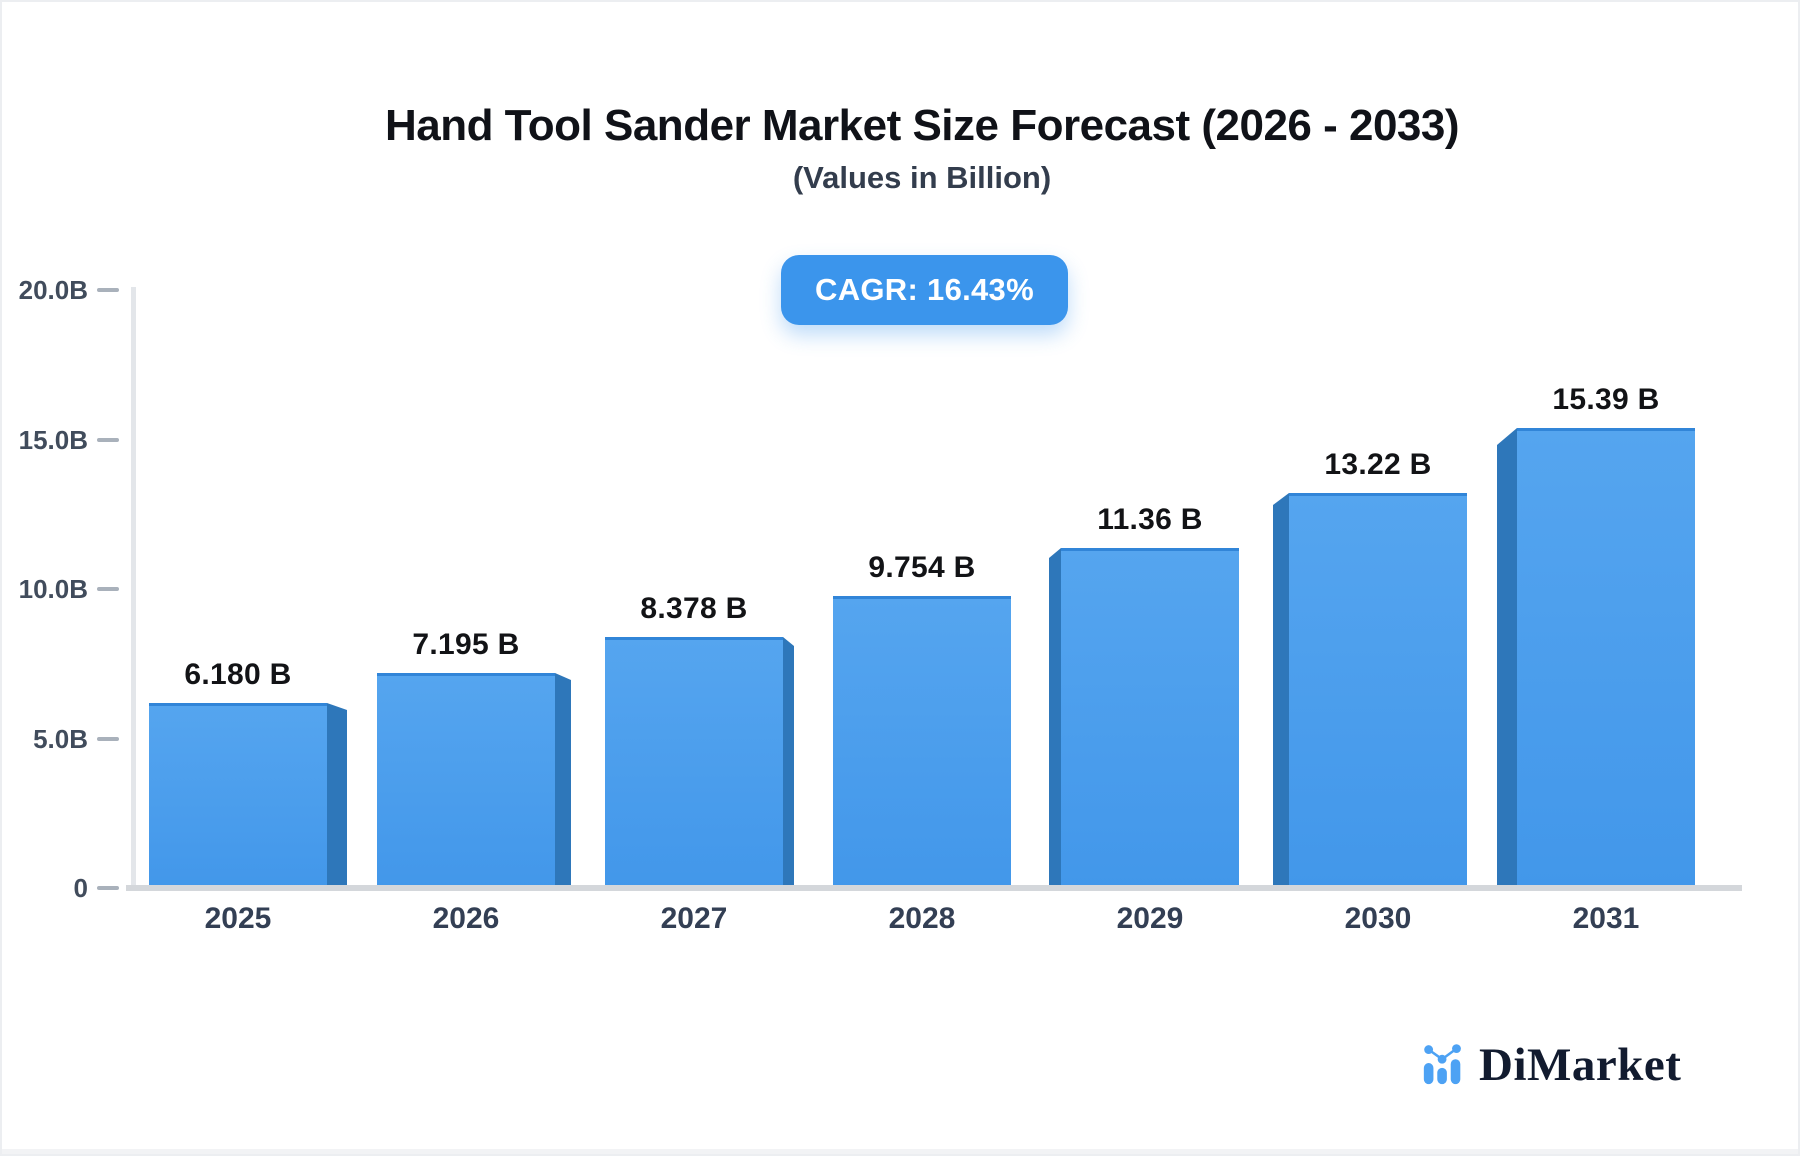 The image size is (1800, 1156). What do you see at coordinates (694, 763) in the screenshot?
I see `bar-2027` at bounding box center [694, 763].